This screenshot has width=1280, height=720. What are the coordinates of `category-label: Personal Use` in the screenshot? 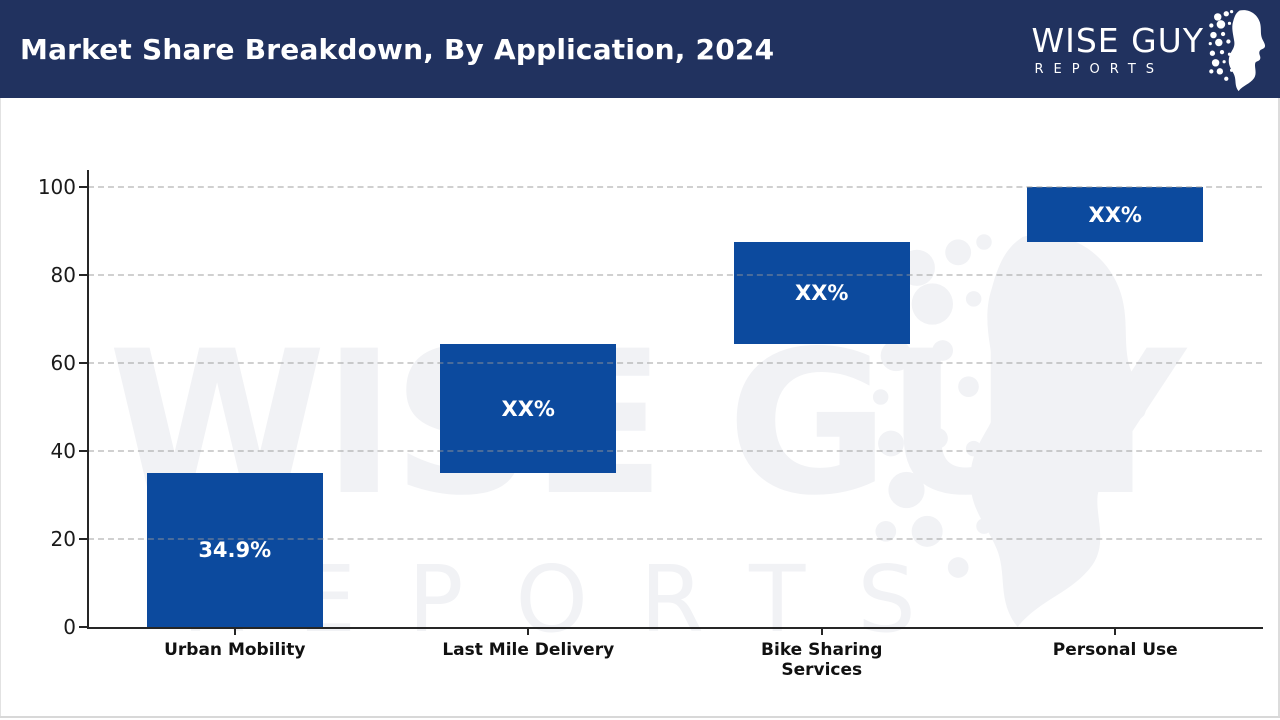 It's located at (1115, 650).